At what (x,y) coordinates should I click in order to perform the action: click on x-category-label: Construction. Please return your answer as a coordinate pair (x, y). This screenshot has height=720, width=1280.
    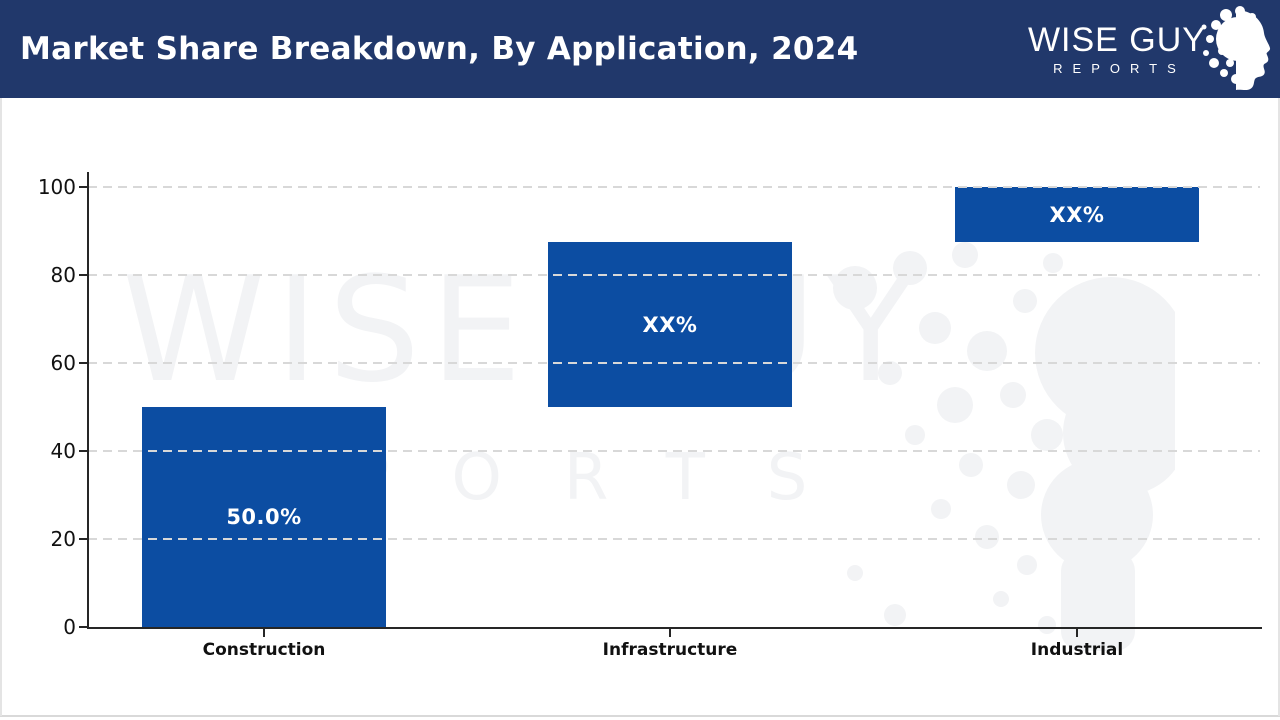
    Looking at the image, I should click on (264, 650).